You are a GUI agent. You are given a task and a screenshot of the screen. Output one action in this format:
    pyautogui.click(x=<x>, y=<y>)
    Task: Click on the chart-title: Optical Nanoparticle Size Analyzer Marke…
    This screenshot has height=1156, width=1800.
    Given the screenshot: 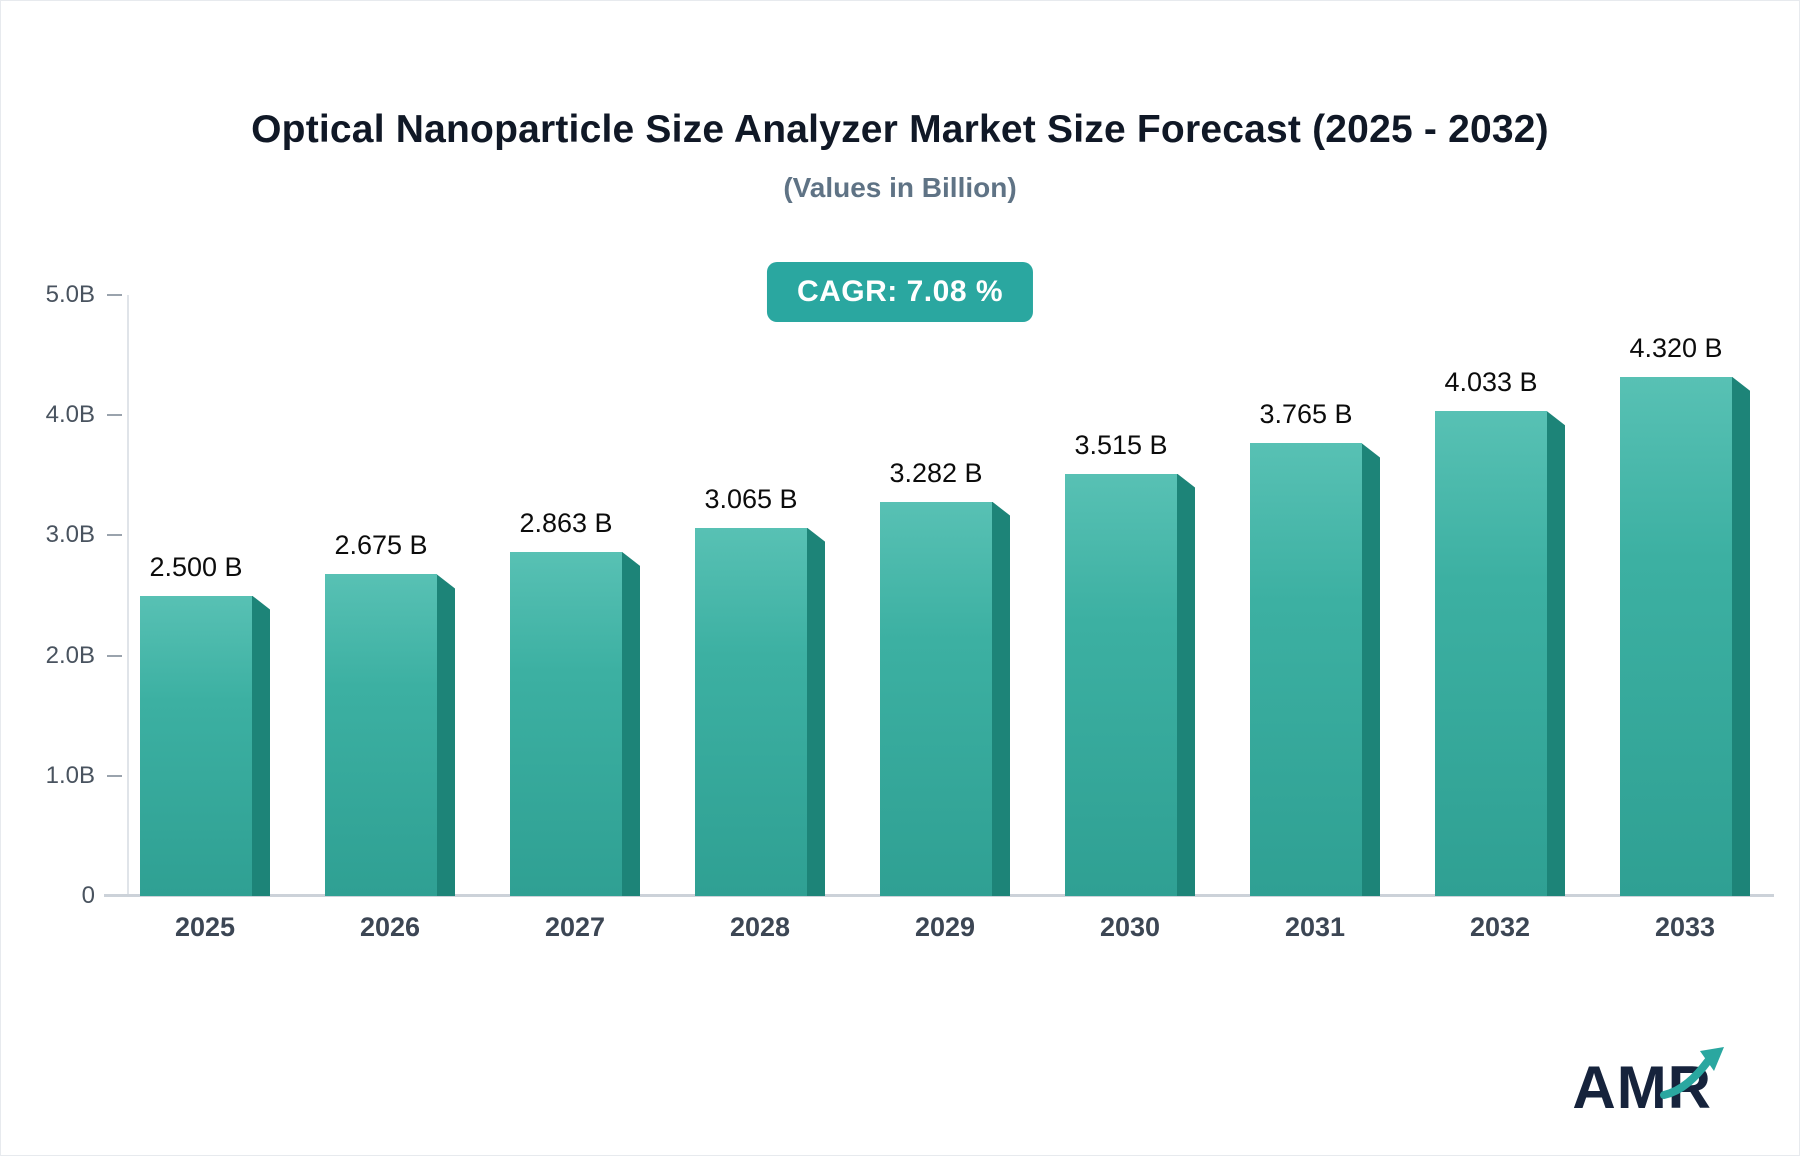 What is the action you would take?
    pyautogui.click(x=900, y=129)
    